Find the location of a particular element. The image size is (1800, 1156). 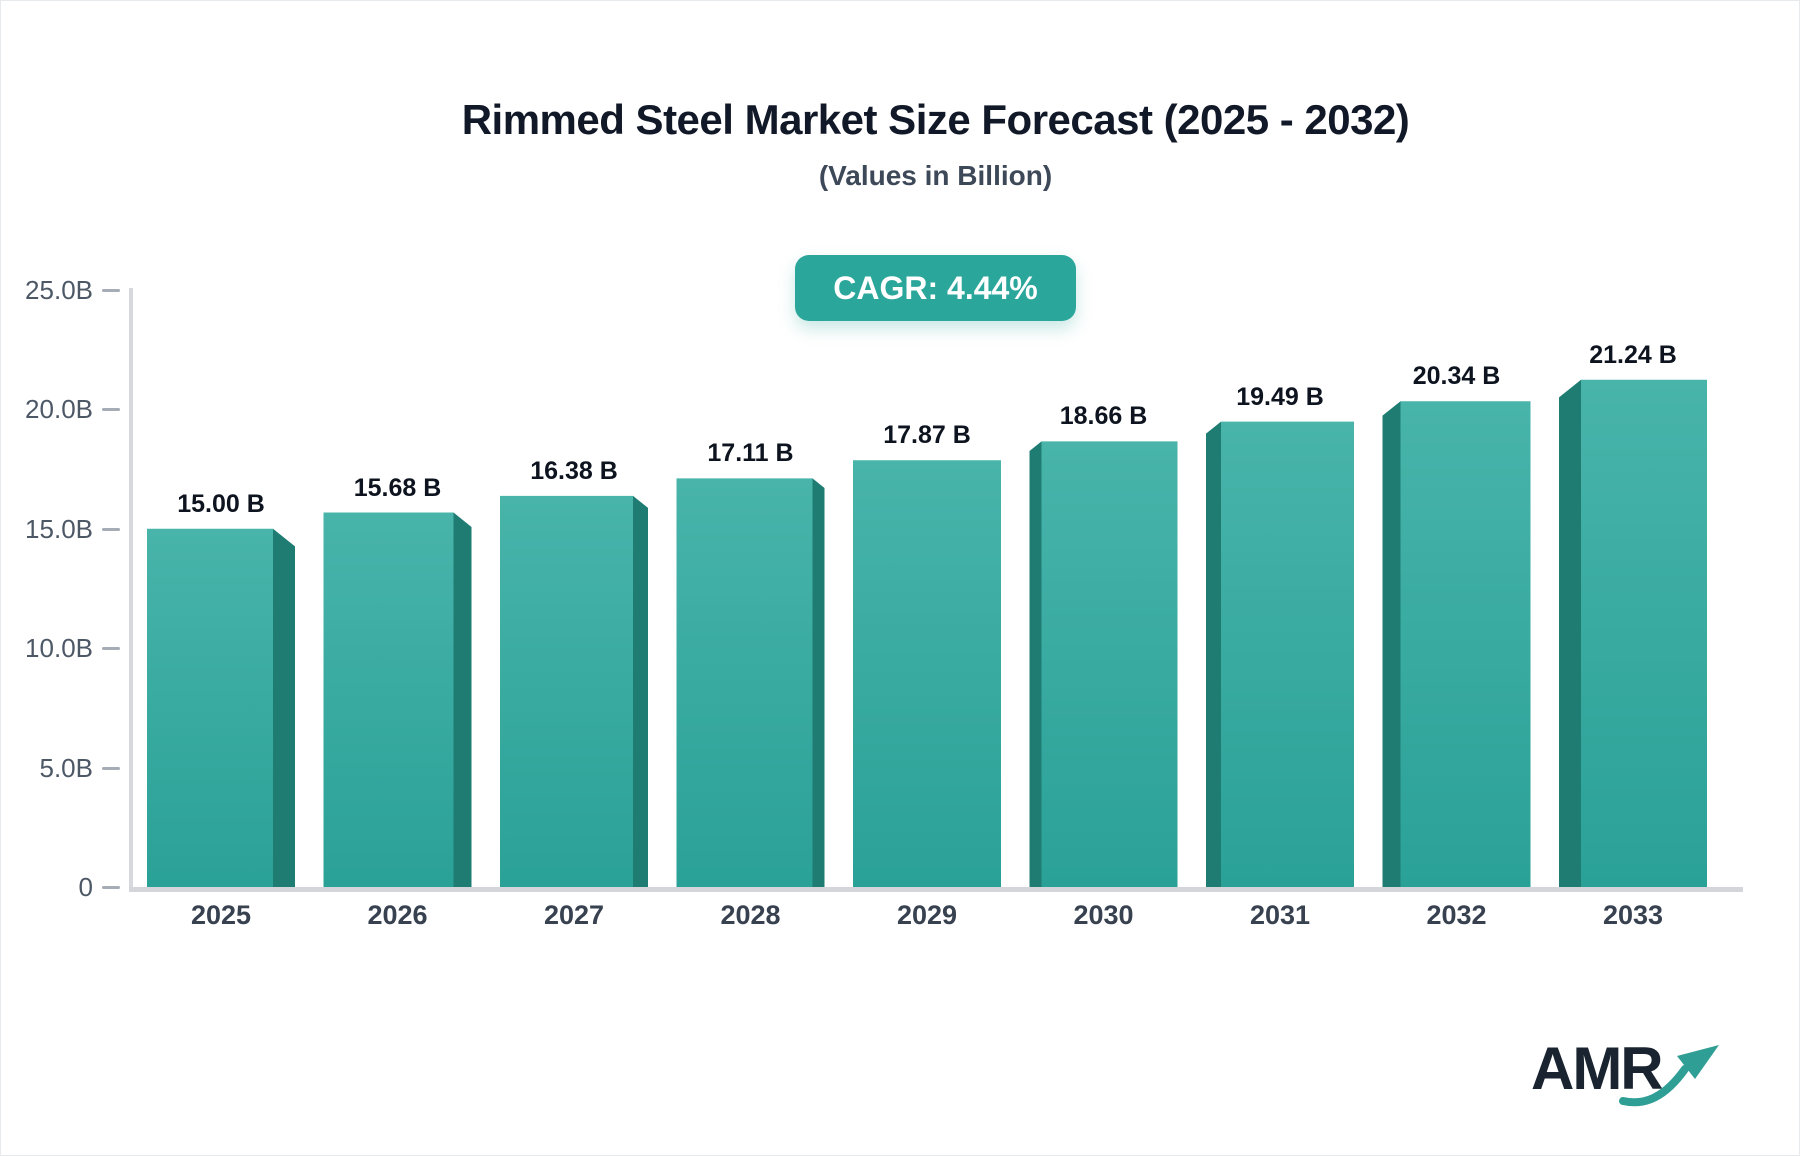

y-tick-label: 25.0B is located at coordinates (59, 290).